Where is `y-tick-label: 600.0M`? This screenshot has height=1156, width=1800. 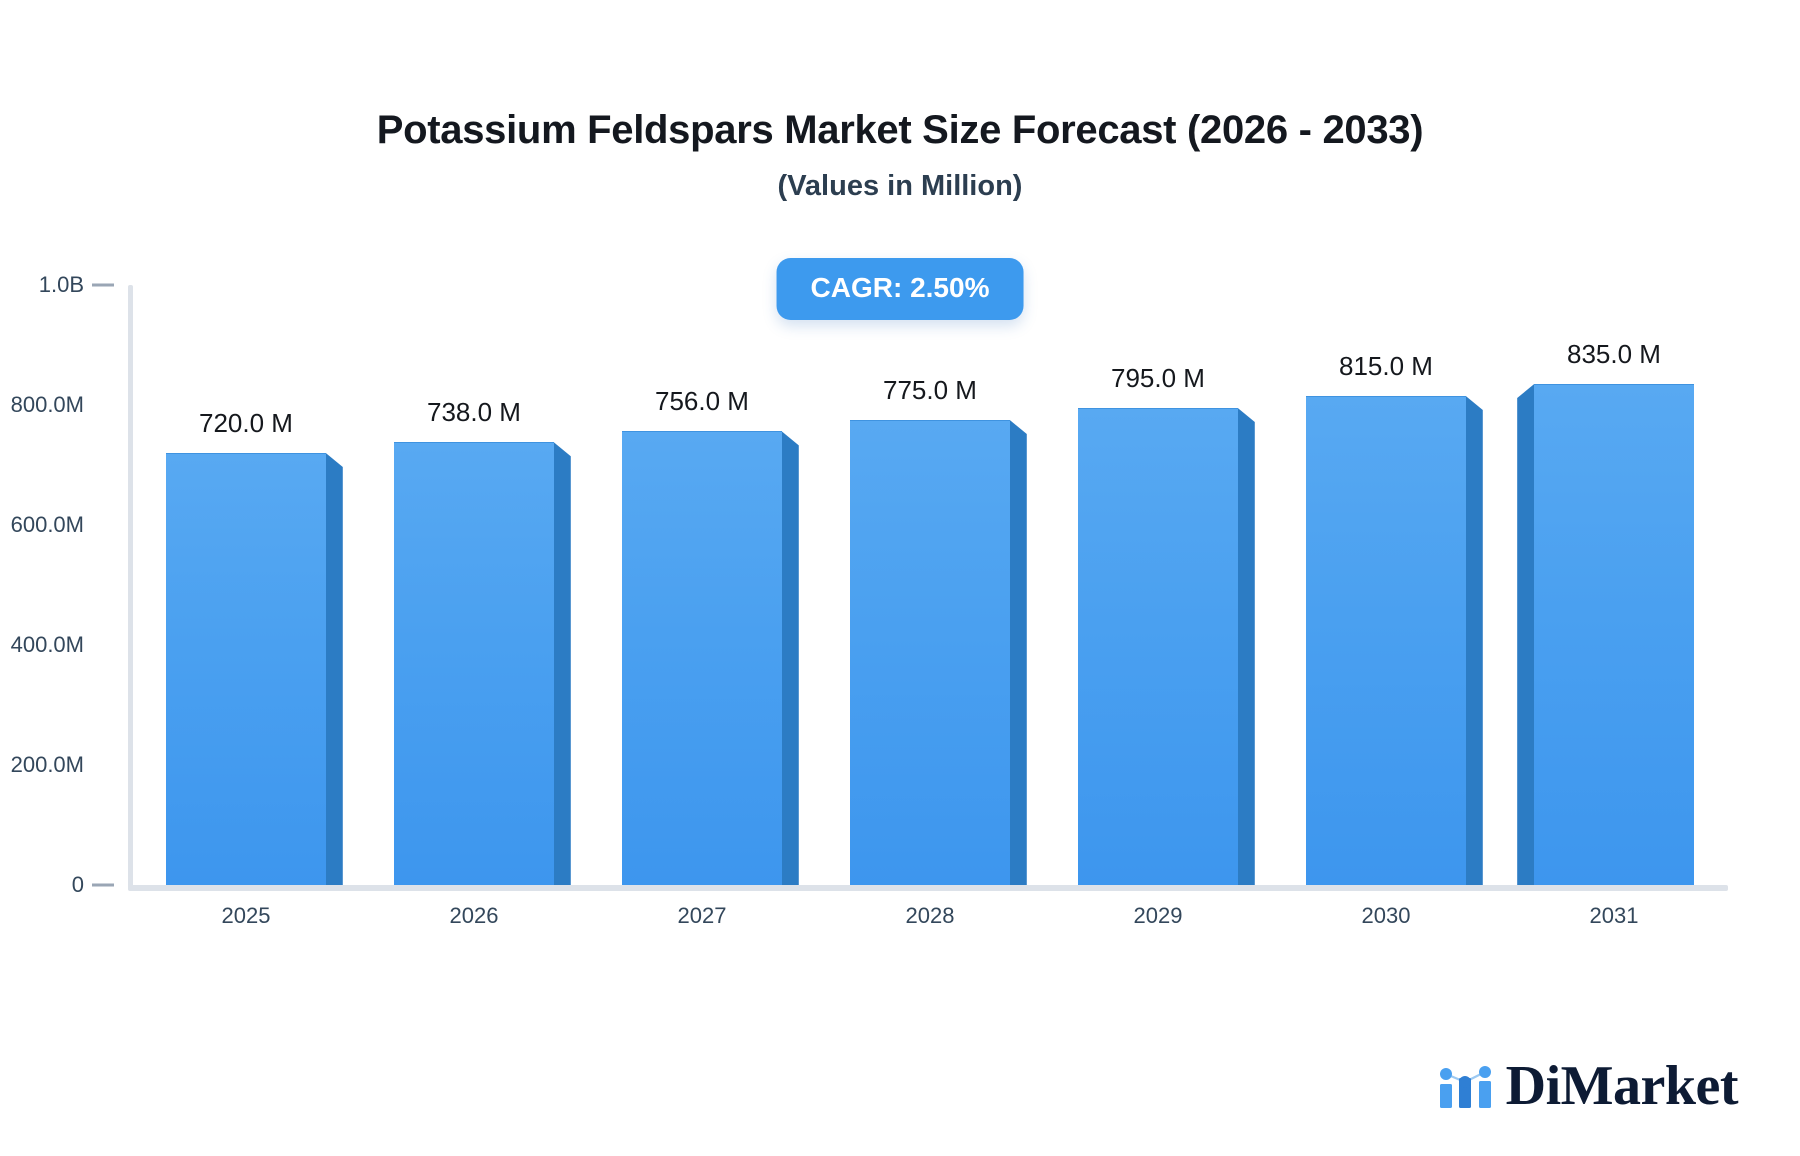
y-tick-label: 600.0M is located at coordinates (47, 524).